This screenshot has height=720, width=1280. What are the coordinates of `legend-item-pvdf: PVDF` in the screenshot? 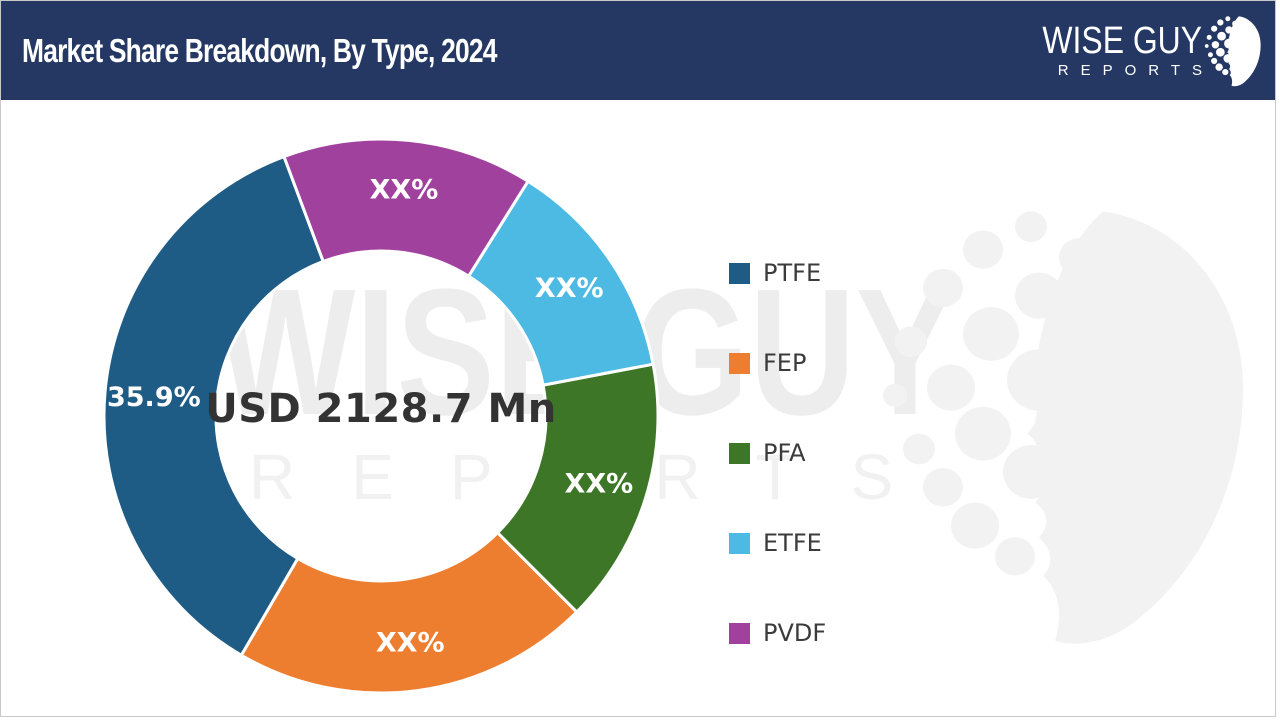 It's located at (777, 633).